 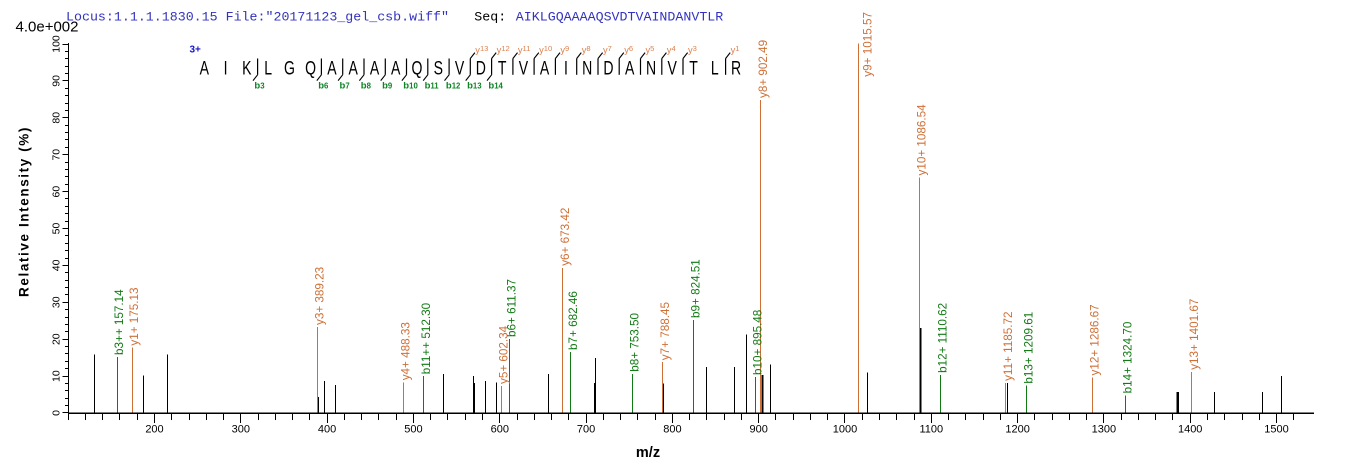 What do you see at coordinates (619, 16) in the screenshot?
I see `svg-text: AIKLGQAAAAQSVDTVAINDANVTLR` at bounding box center [619, 16].